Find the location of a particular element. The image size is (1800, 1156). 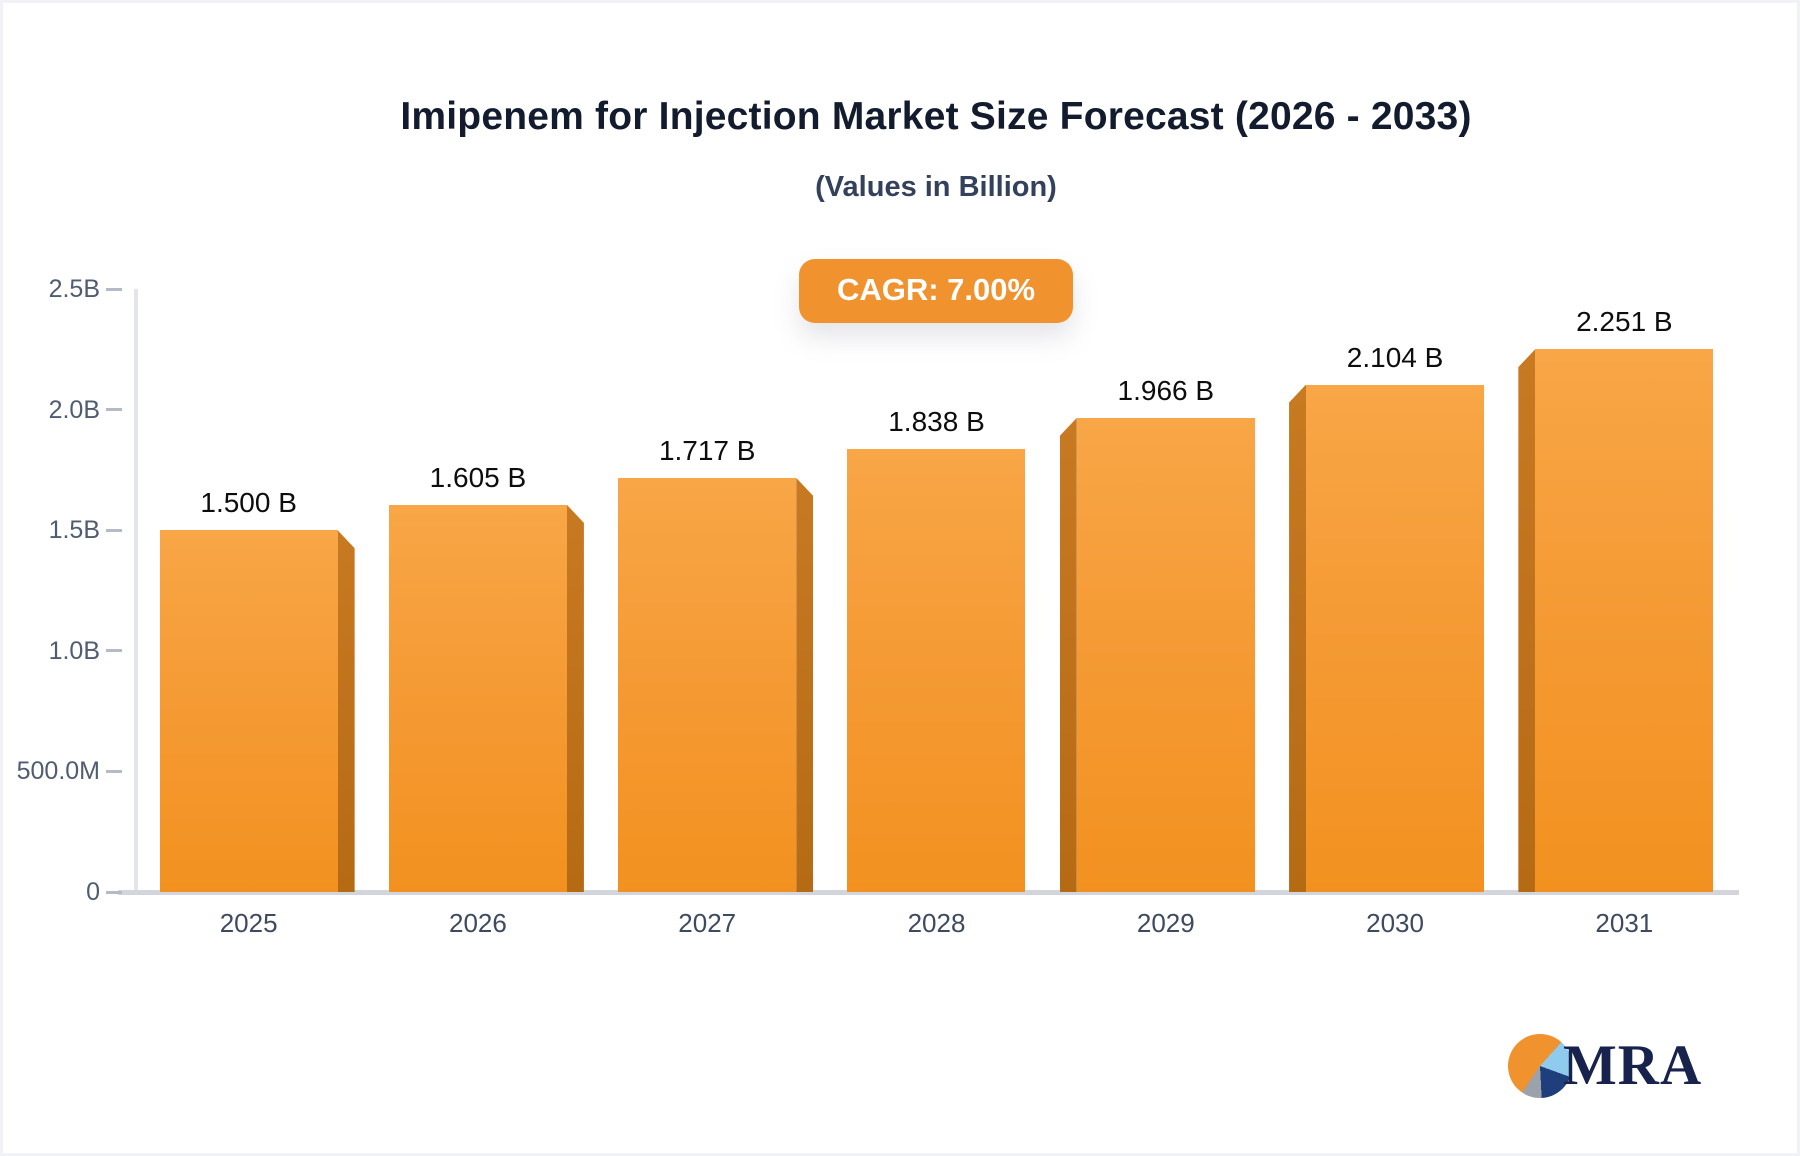

x-axis-label: 2030 is located at coordinates (1395, 923).